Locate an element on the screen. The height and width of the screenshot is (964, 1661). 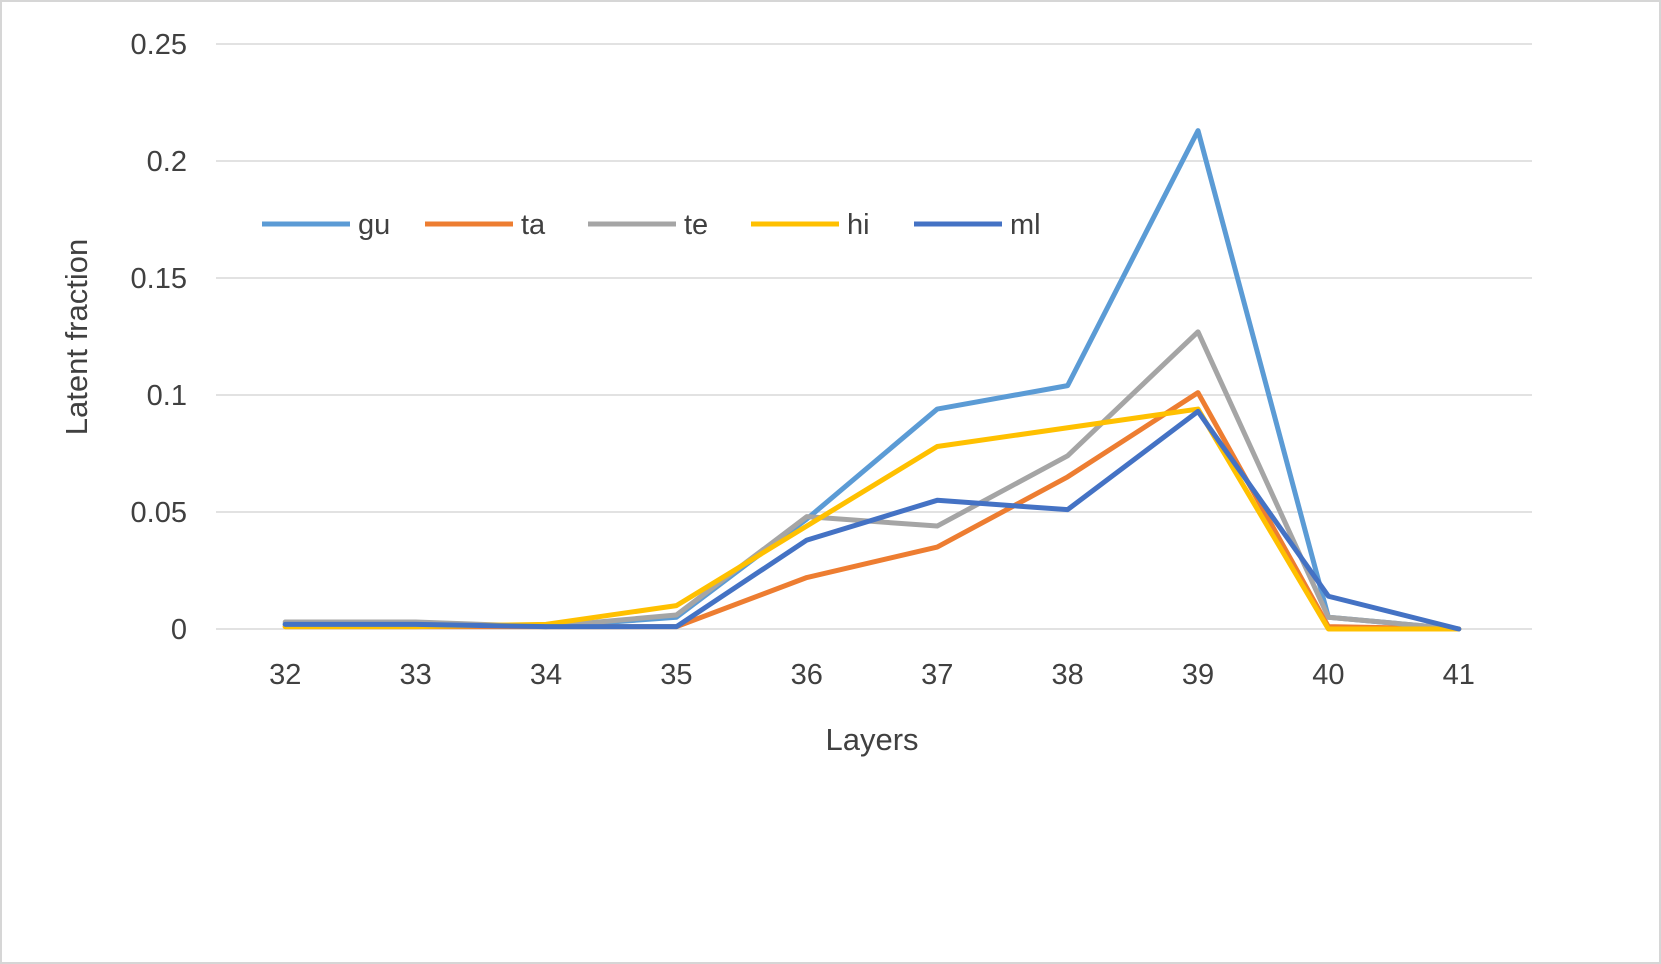
y-tick-label: 0 is located at coordinates (179, 630).